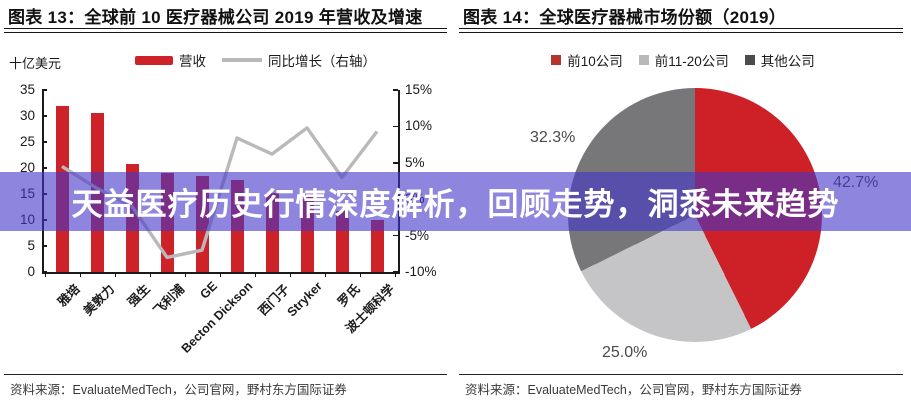 This screenshot has width=911, height=400. I want to click on left-axis-tick-label: 20, so click(27, 167).